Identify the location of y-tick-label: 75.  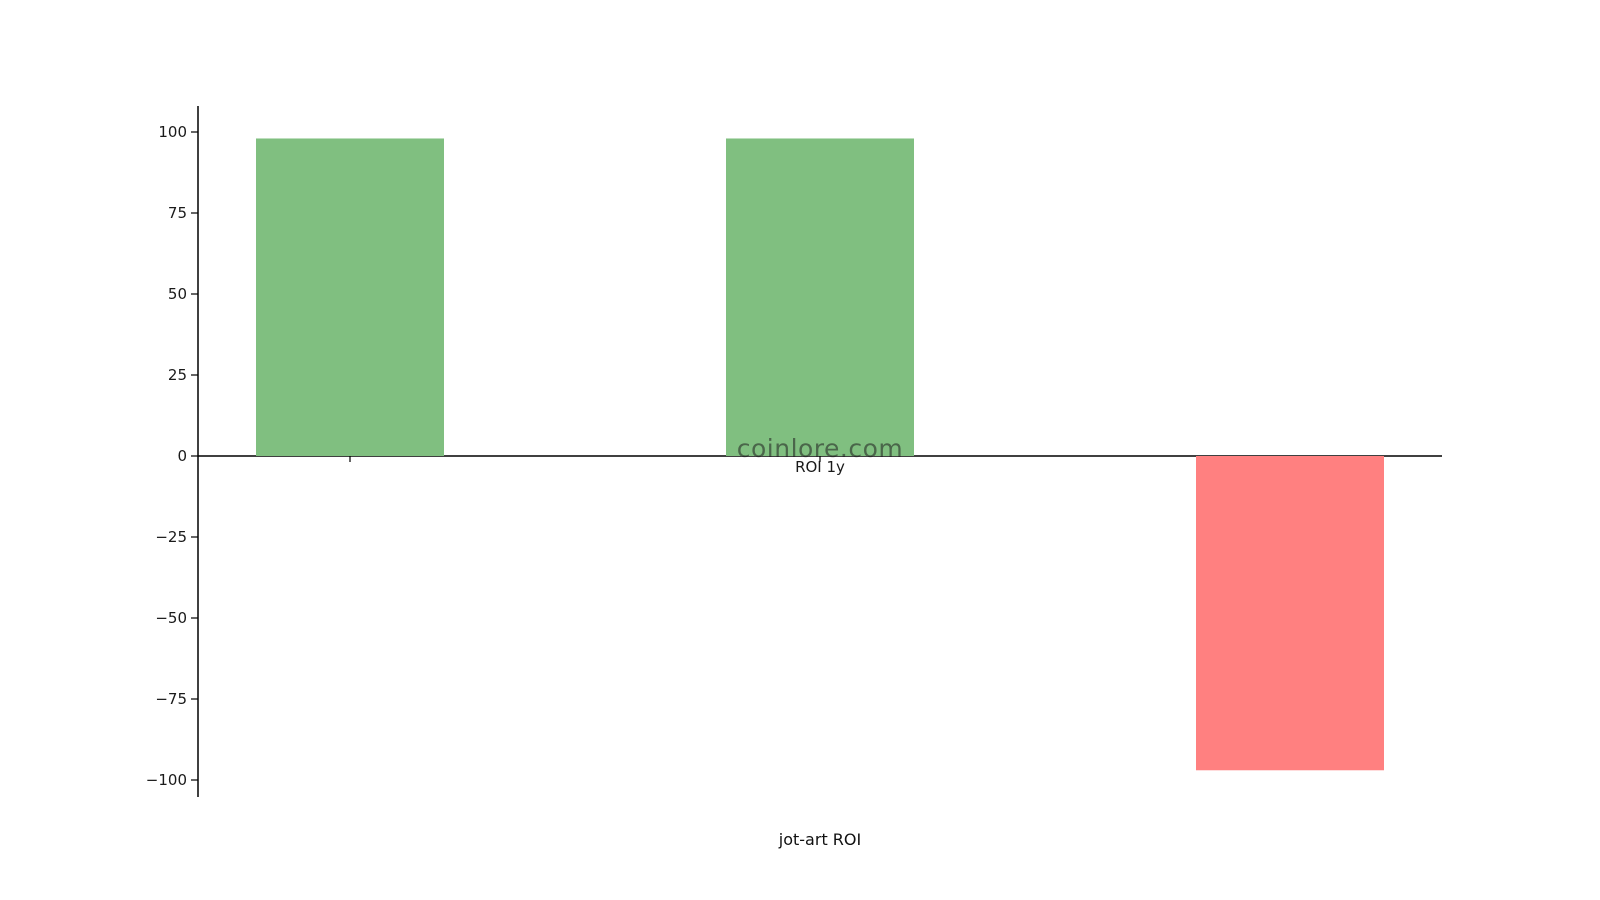
(177, 213).